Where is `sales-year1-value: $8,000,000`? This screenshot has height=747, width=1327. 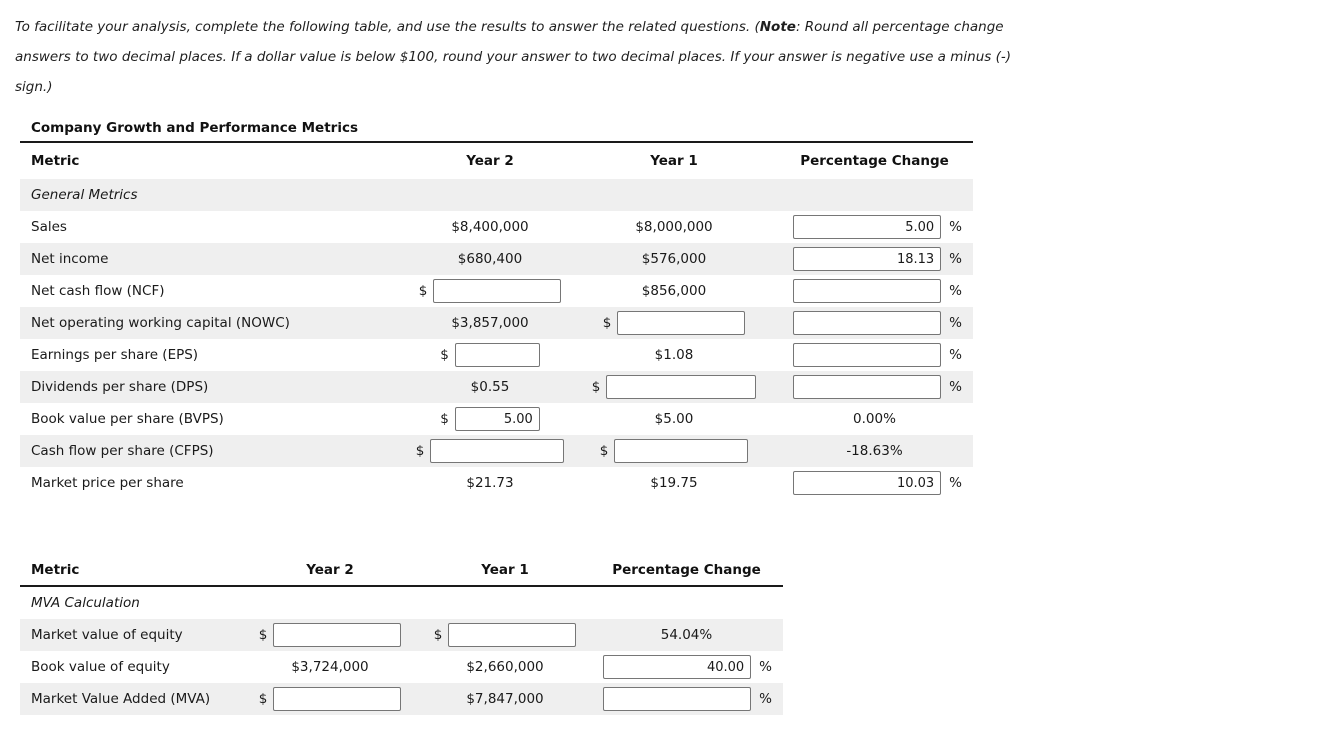 sales-year1-value: $8,000,000 is located at coordinates (674, 227).